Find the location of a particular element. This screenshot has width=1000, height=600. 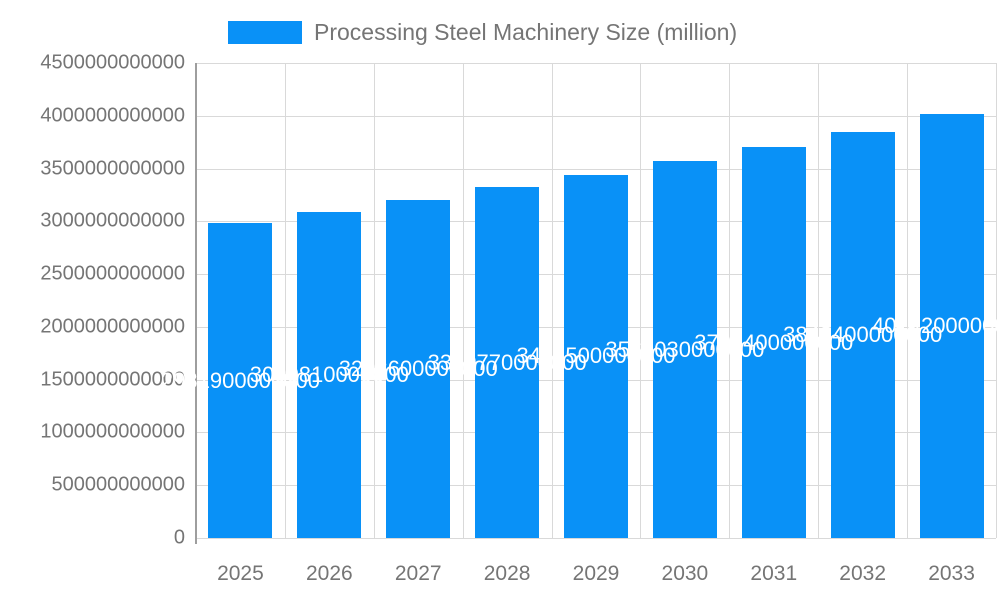

y-axis-tick-label: 0 is located at coordinates (179, 537).